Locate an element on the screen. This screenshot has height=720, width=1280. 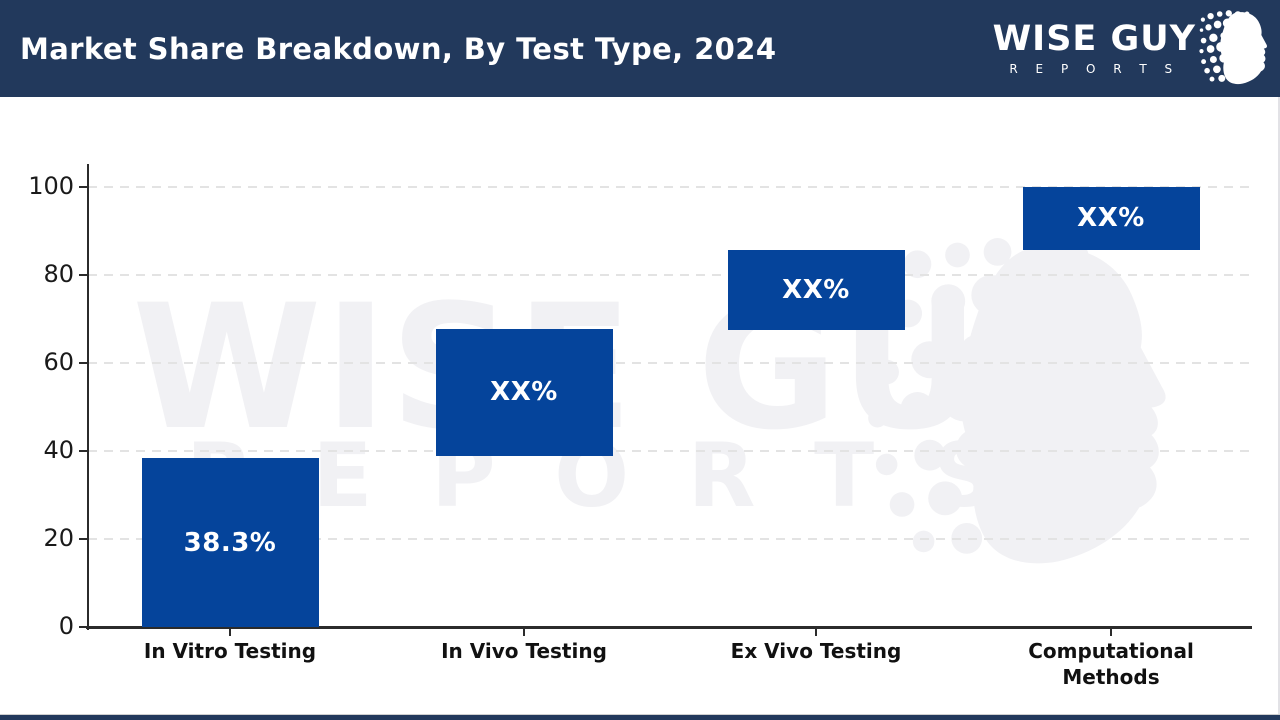
logo-subtitle: R E P O R T S is located at coordinates (1094, 68).